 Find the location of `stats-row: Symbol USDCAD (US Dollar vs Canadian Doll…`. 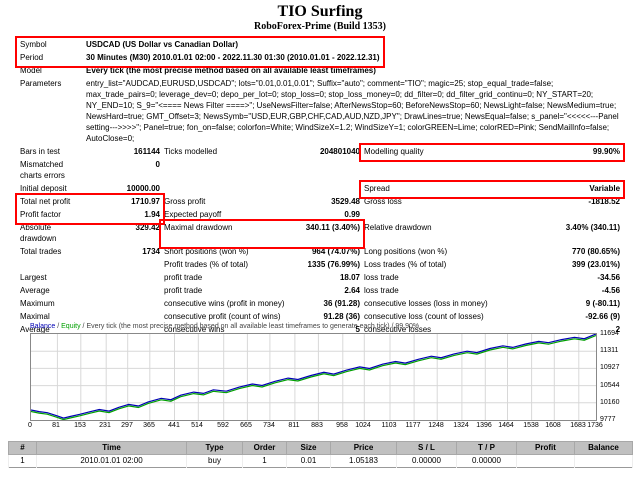

stats-row: Symbol USDCAD (US Dollar vs Canadian Doll… is located at coordinates (320, 44).